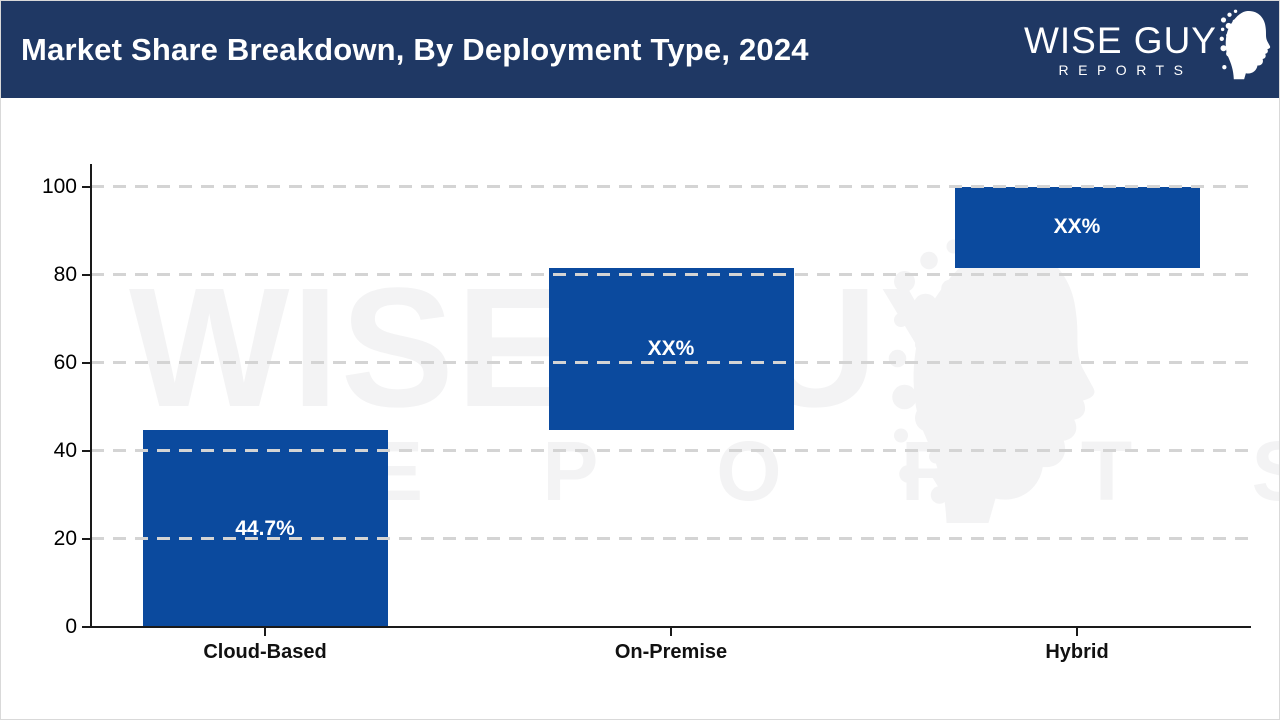 The height and width of the screenshot is (720, 1280). I want to click on y-tick-label: 80, so click(65, 274).